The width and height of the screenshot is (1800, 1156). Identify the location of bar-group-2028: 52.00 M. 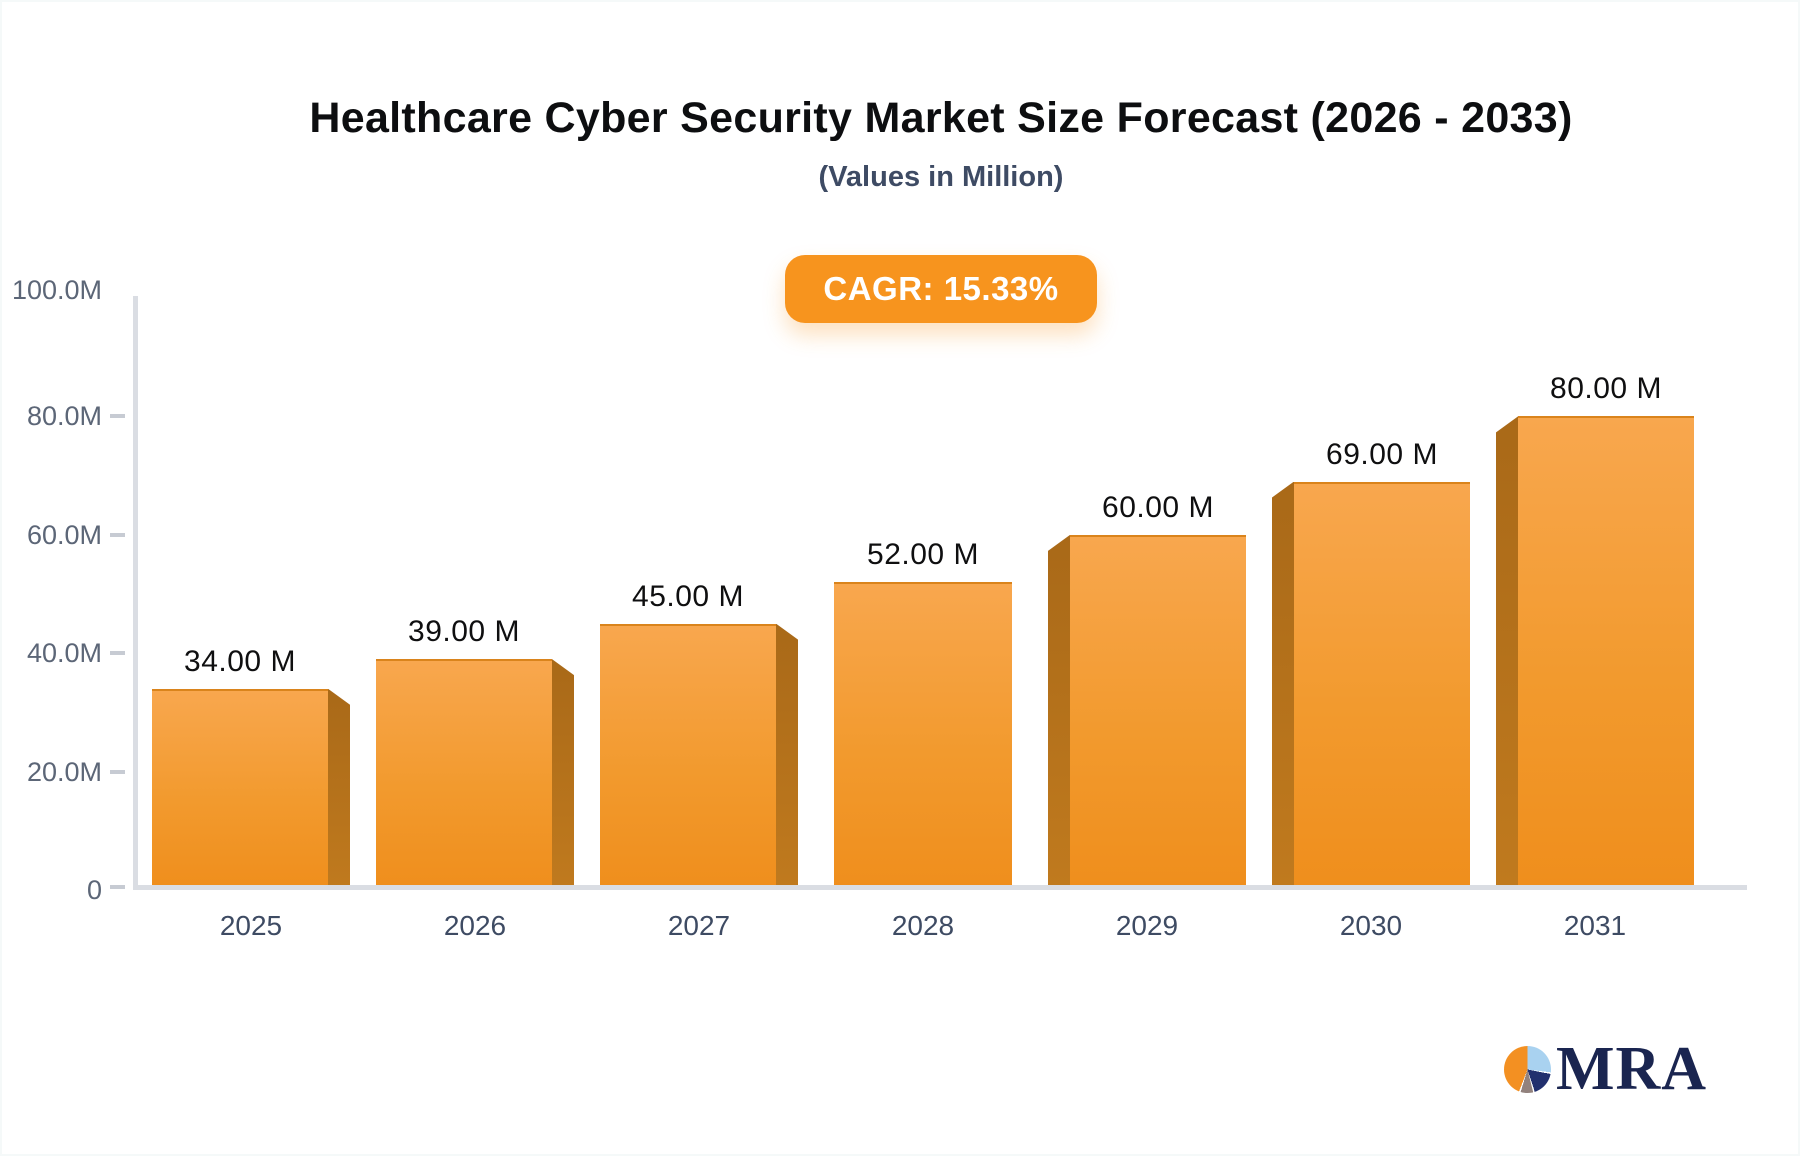
(923, 714).